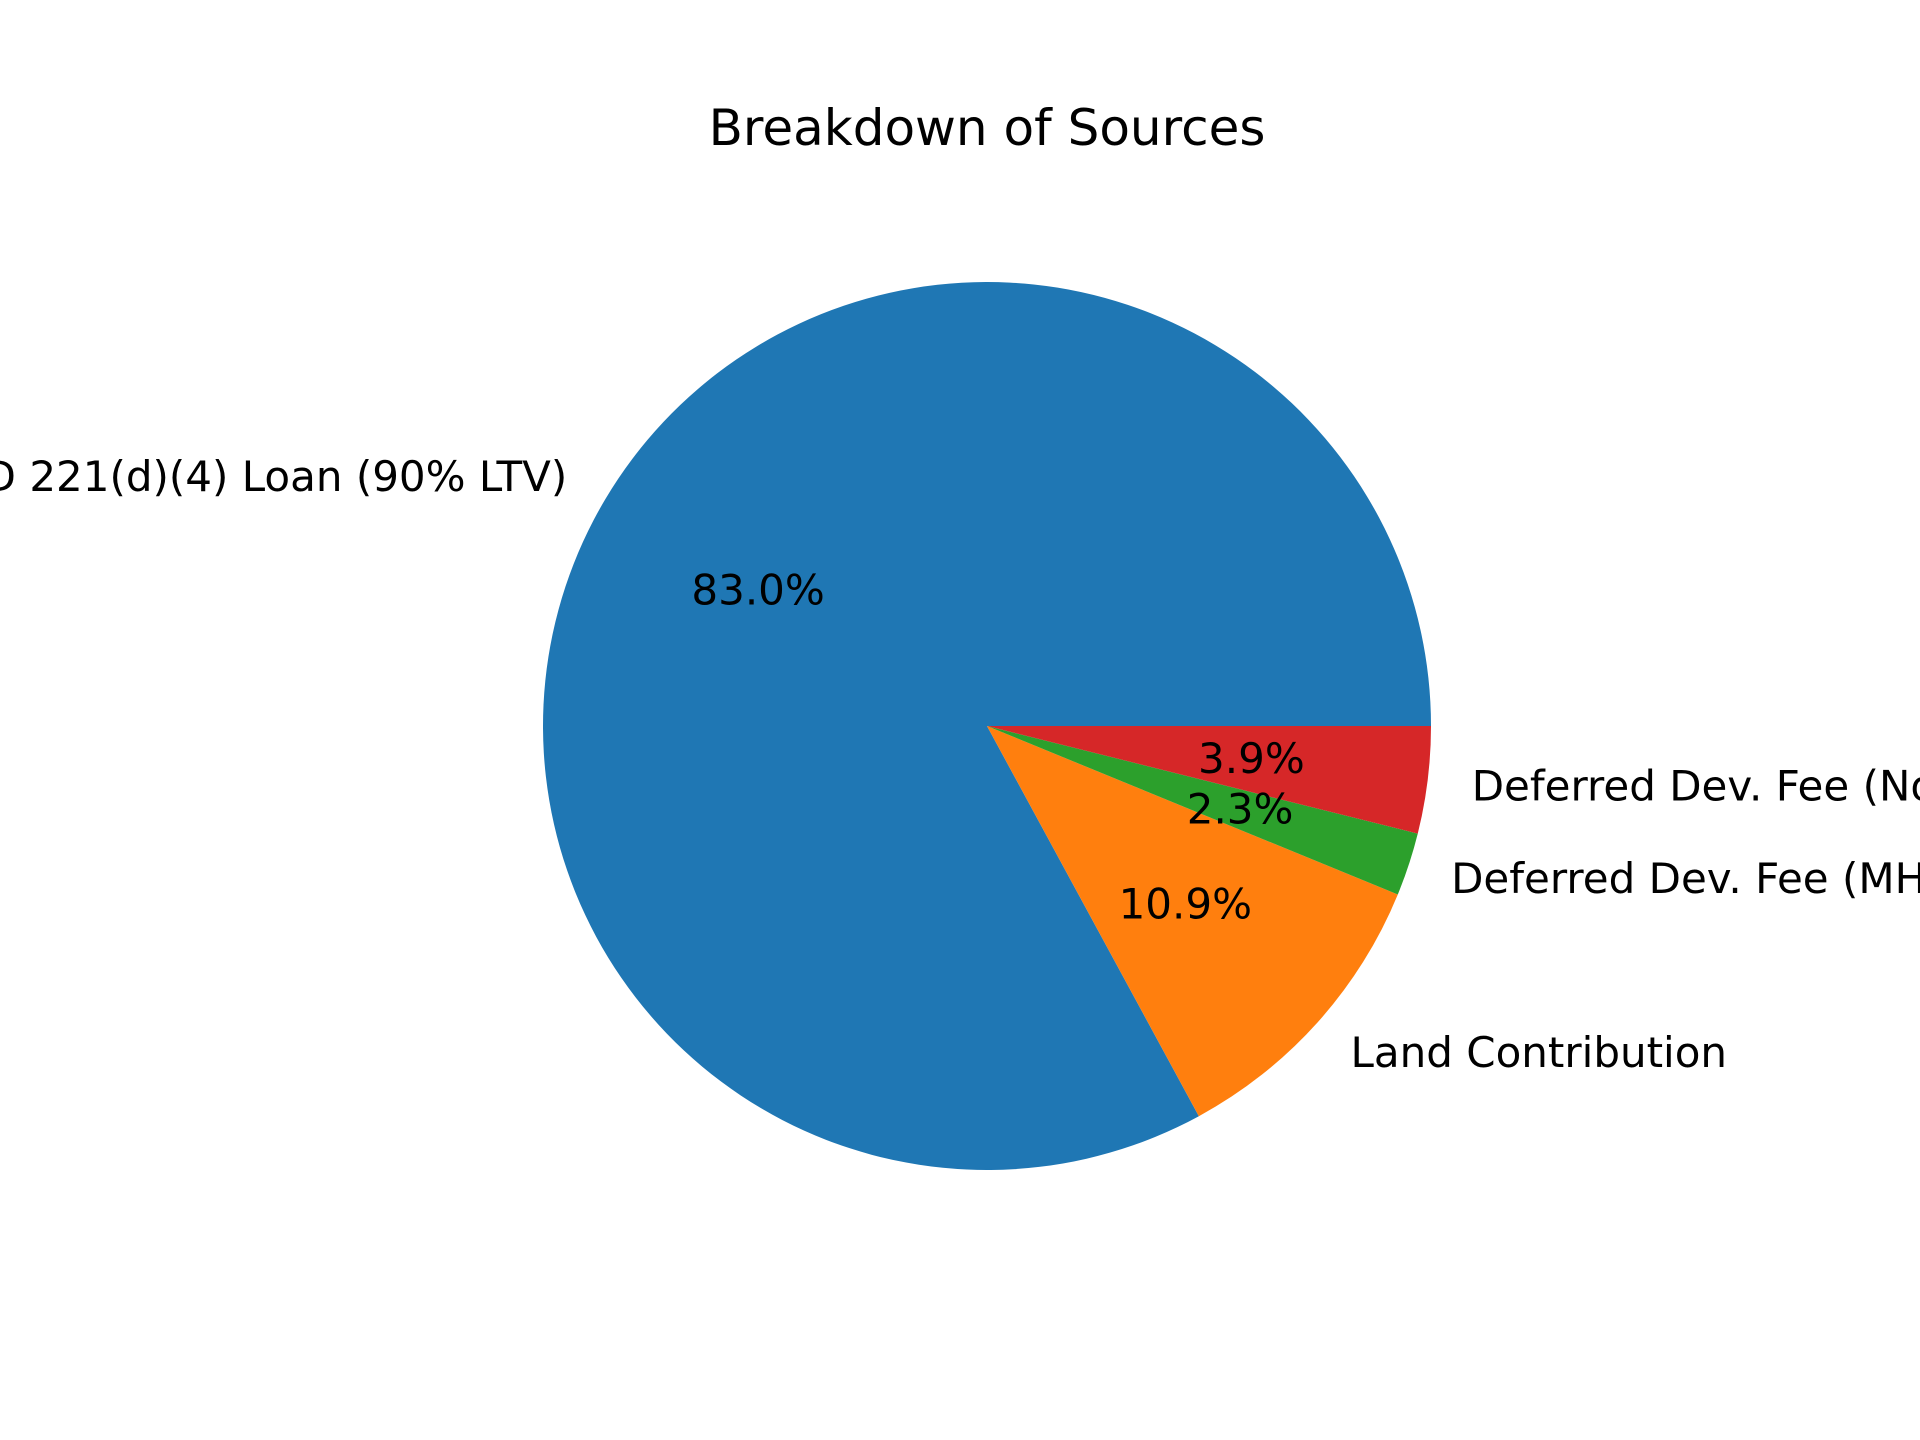 The width and height of the screenshot is (1920, 1440). Describe the element at coordinates (1685, 878) in the screenshot. I see `slice-label-deferred-fee-mhdc: Deferred Dev. Fee (MH` at that location.